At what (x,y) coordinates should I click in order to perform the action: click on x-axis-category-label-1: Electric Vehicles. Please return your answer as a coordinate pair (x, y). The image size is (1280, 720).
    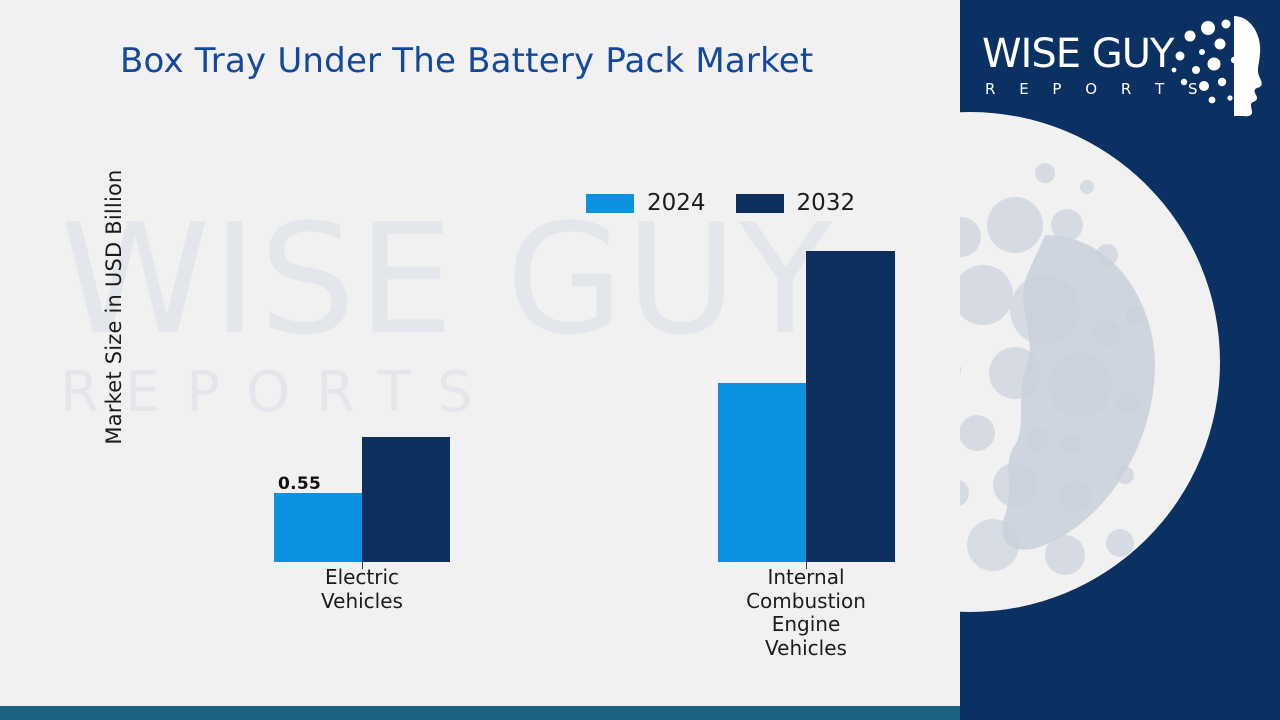
    Looking at the image, I should click on (362, 589).